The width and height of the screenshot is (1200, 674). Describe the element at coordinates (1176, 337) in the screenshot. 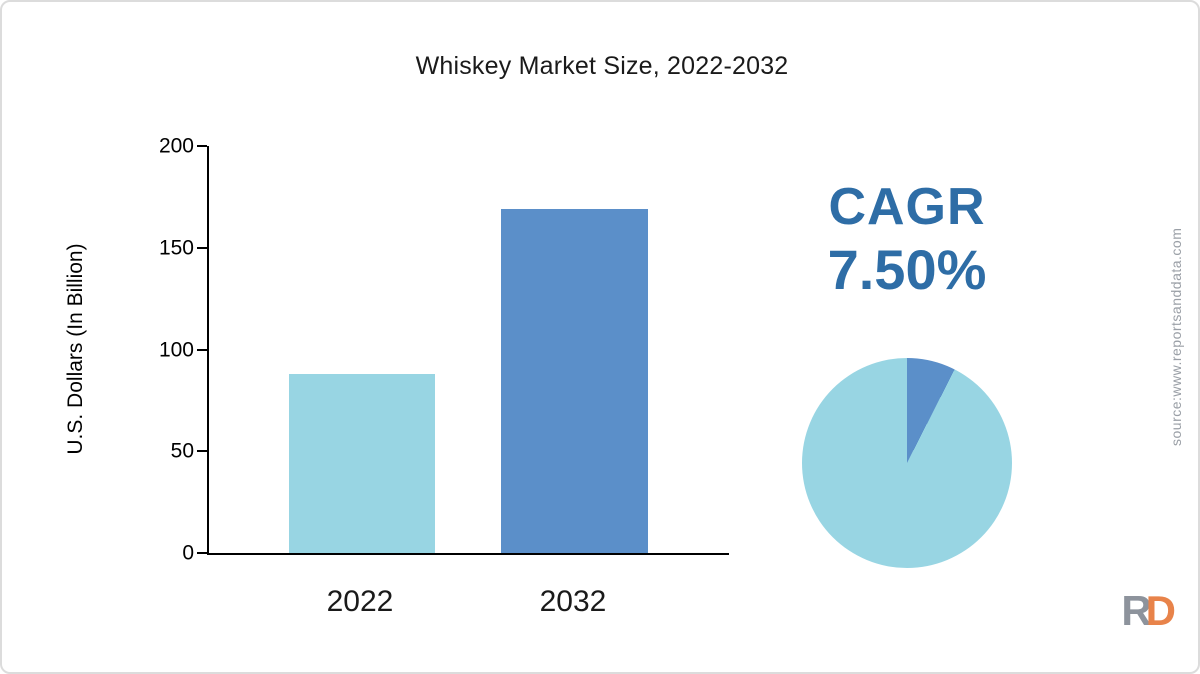

I see `source-attribution: source:www.reportsanddata.com` at that location.